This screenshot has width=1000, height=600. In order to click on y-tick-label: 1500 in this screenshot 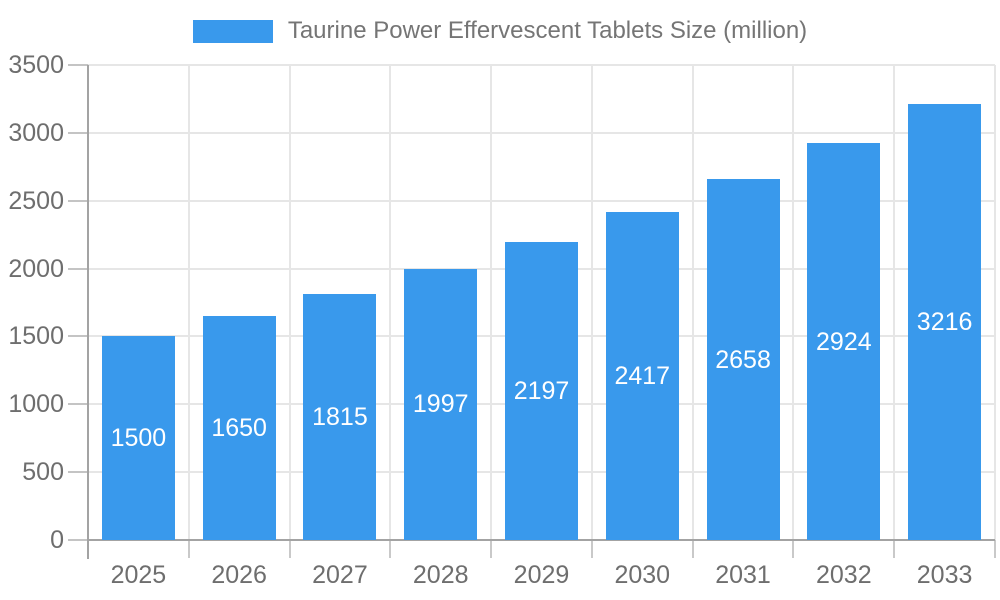, I will do `click(36, 336)`.